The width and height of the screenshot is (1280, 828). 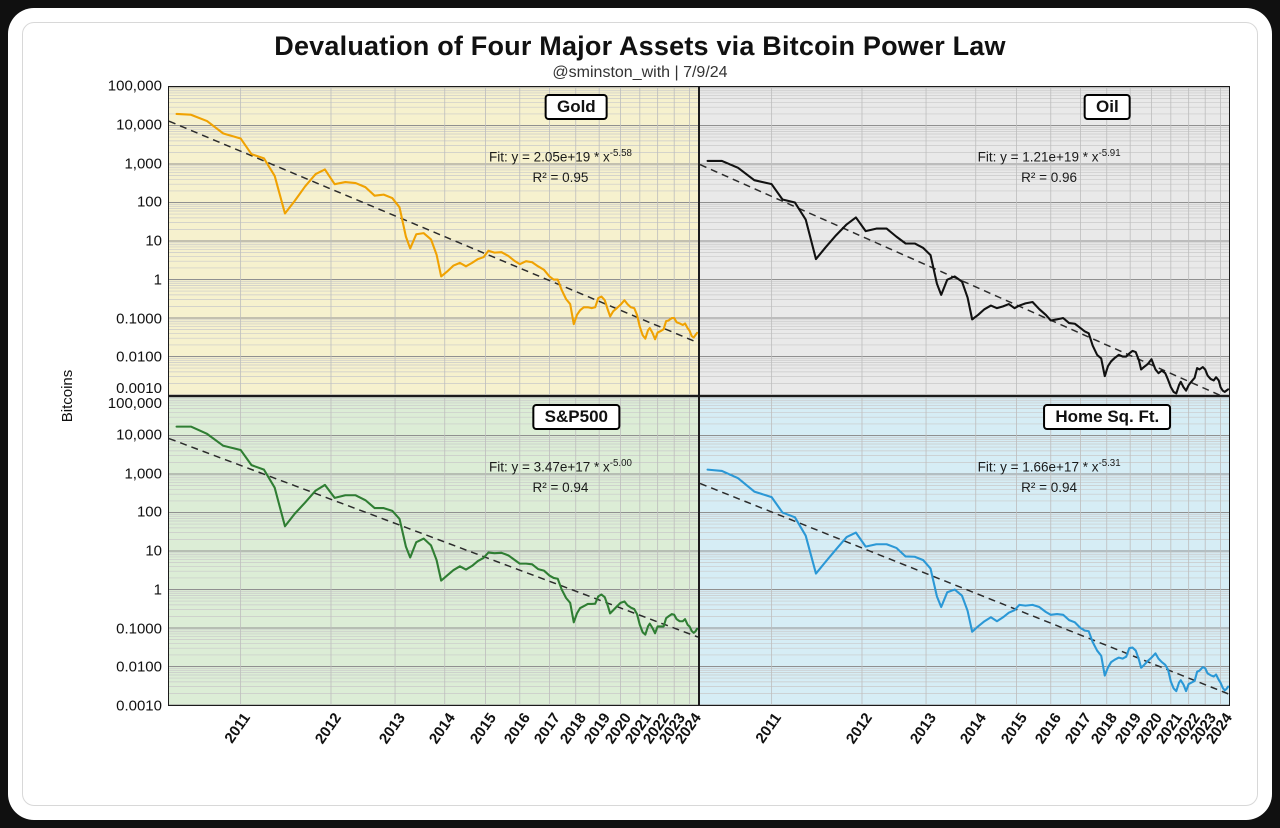 What do you see at coordinates (1109, 463) in the screenshot?
I see `home-fit-exponent: -5.31` at bounding box center [1109, 463].